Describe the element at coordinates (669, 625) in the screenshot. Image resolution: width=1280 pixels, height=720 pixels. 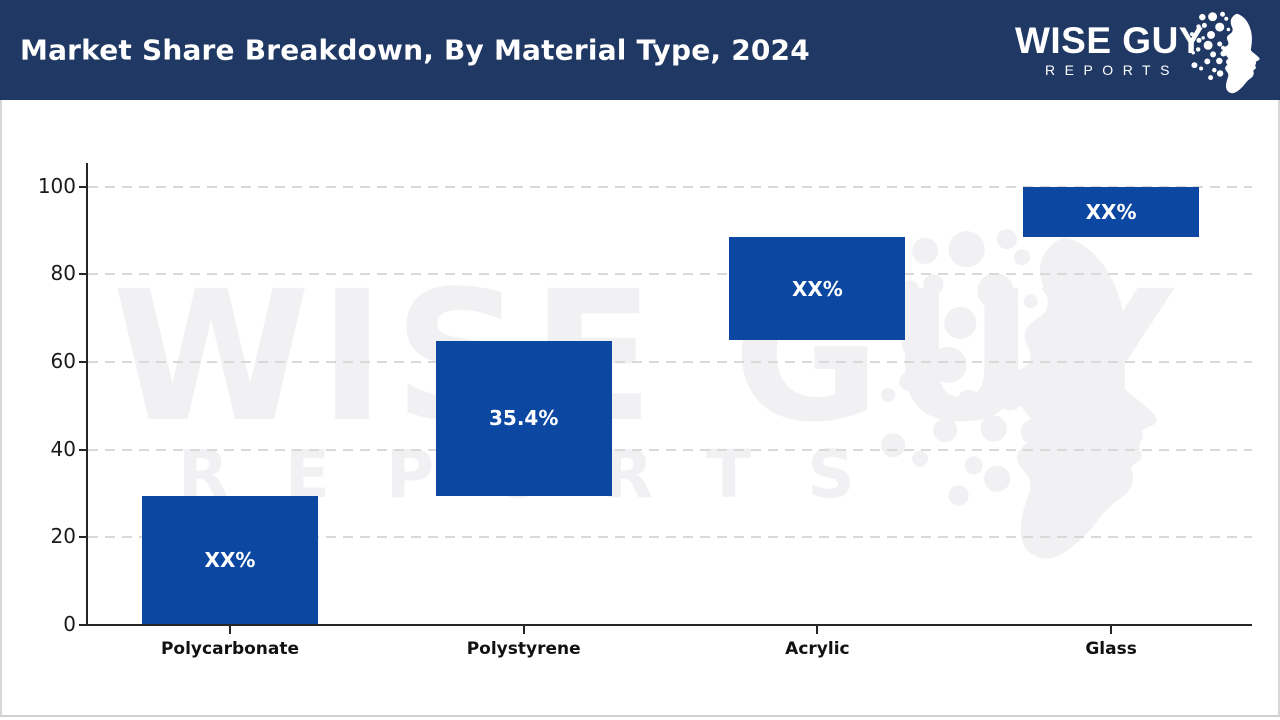
I see `x-axis-spine` at that location.